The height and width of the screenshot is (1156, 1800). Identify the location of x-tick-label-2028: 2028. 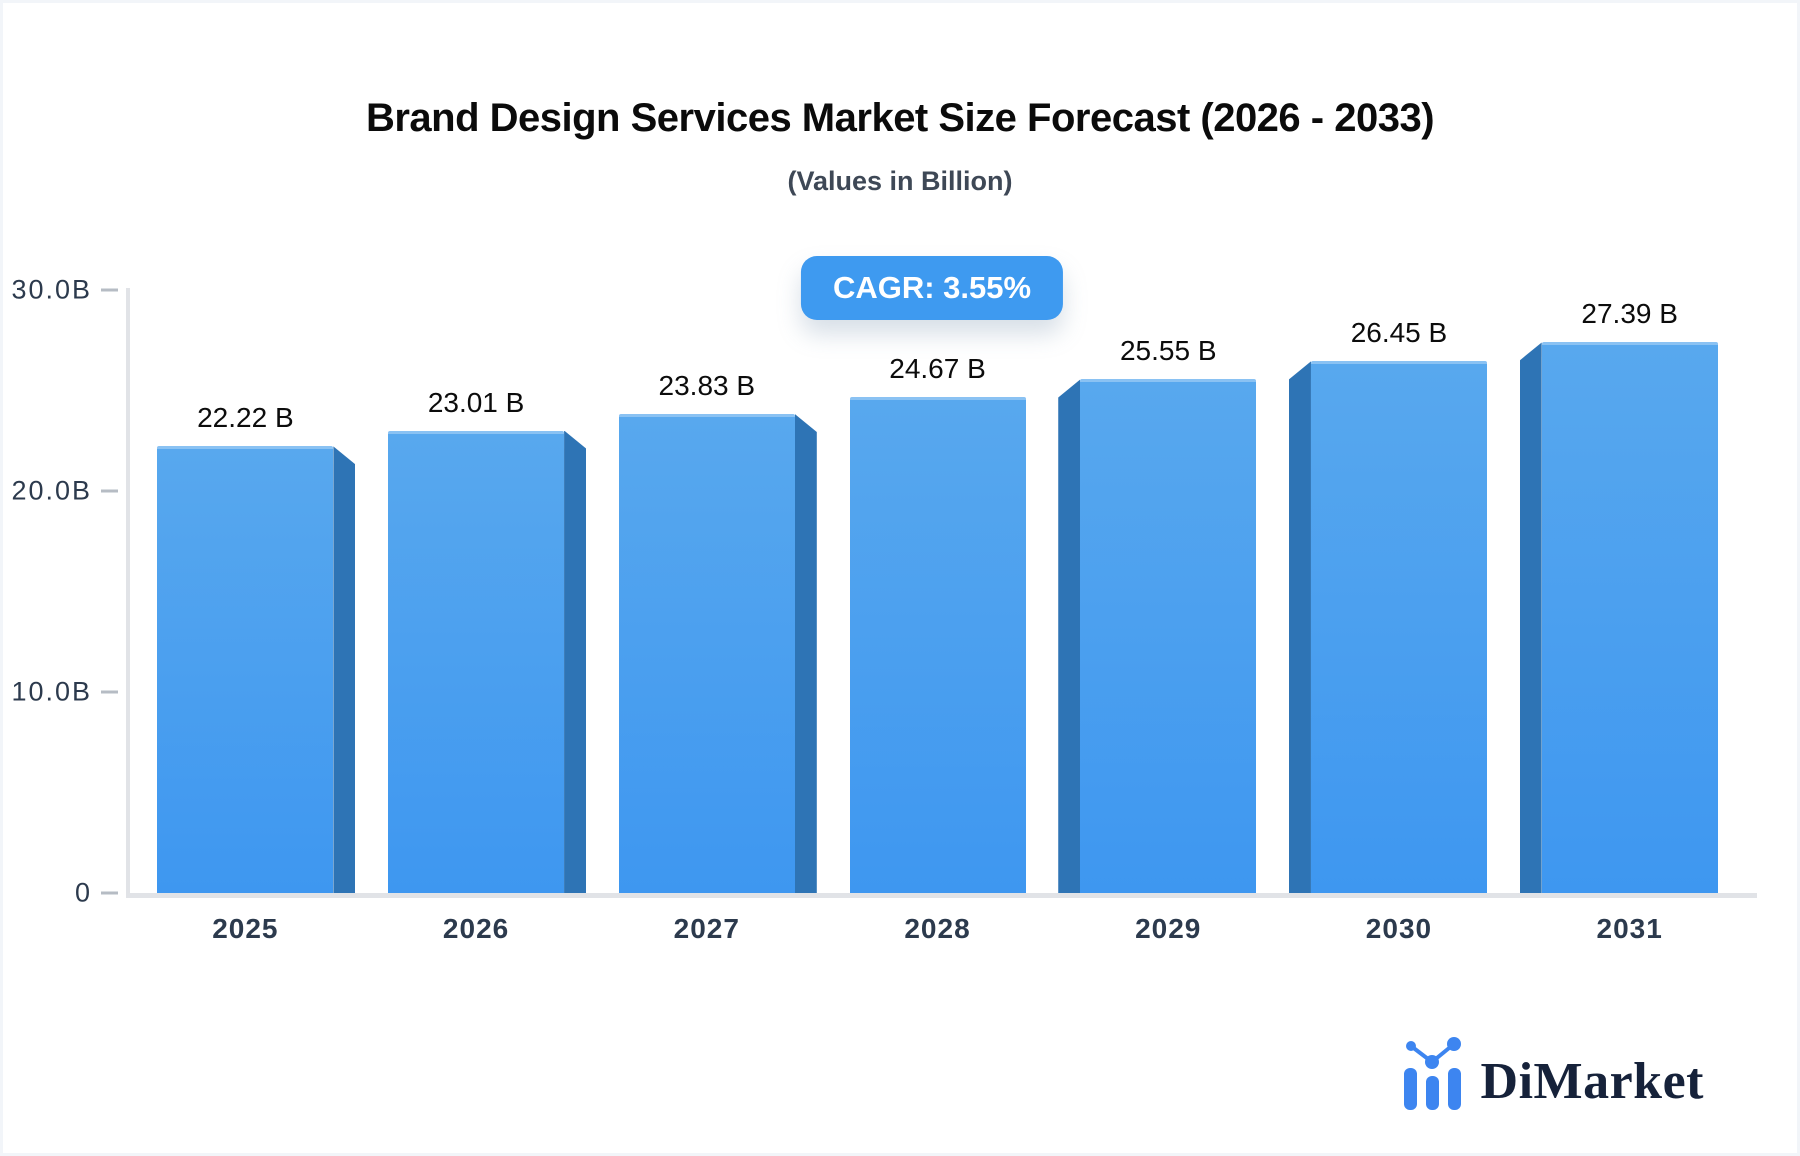
(937, 928).